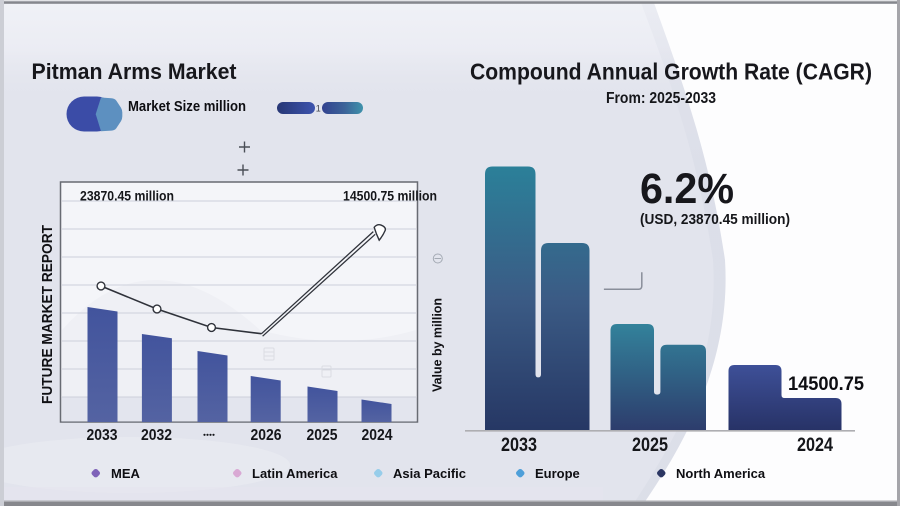 The width and height of the screenshot is (900, 506). I want to click on svg-text: (USD, 23870.45 million), so click(715, 219).